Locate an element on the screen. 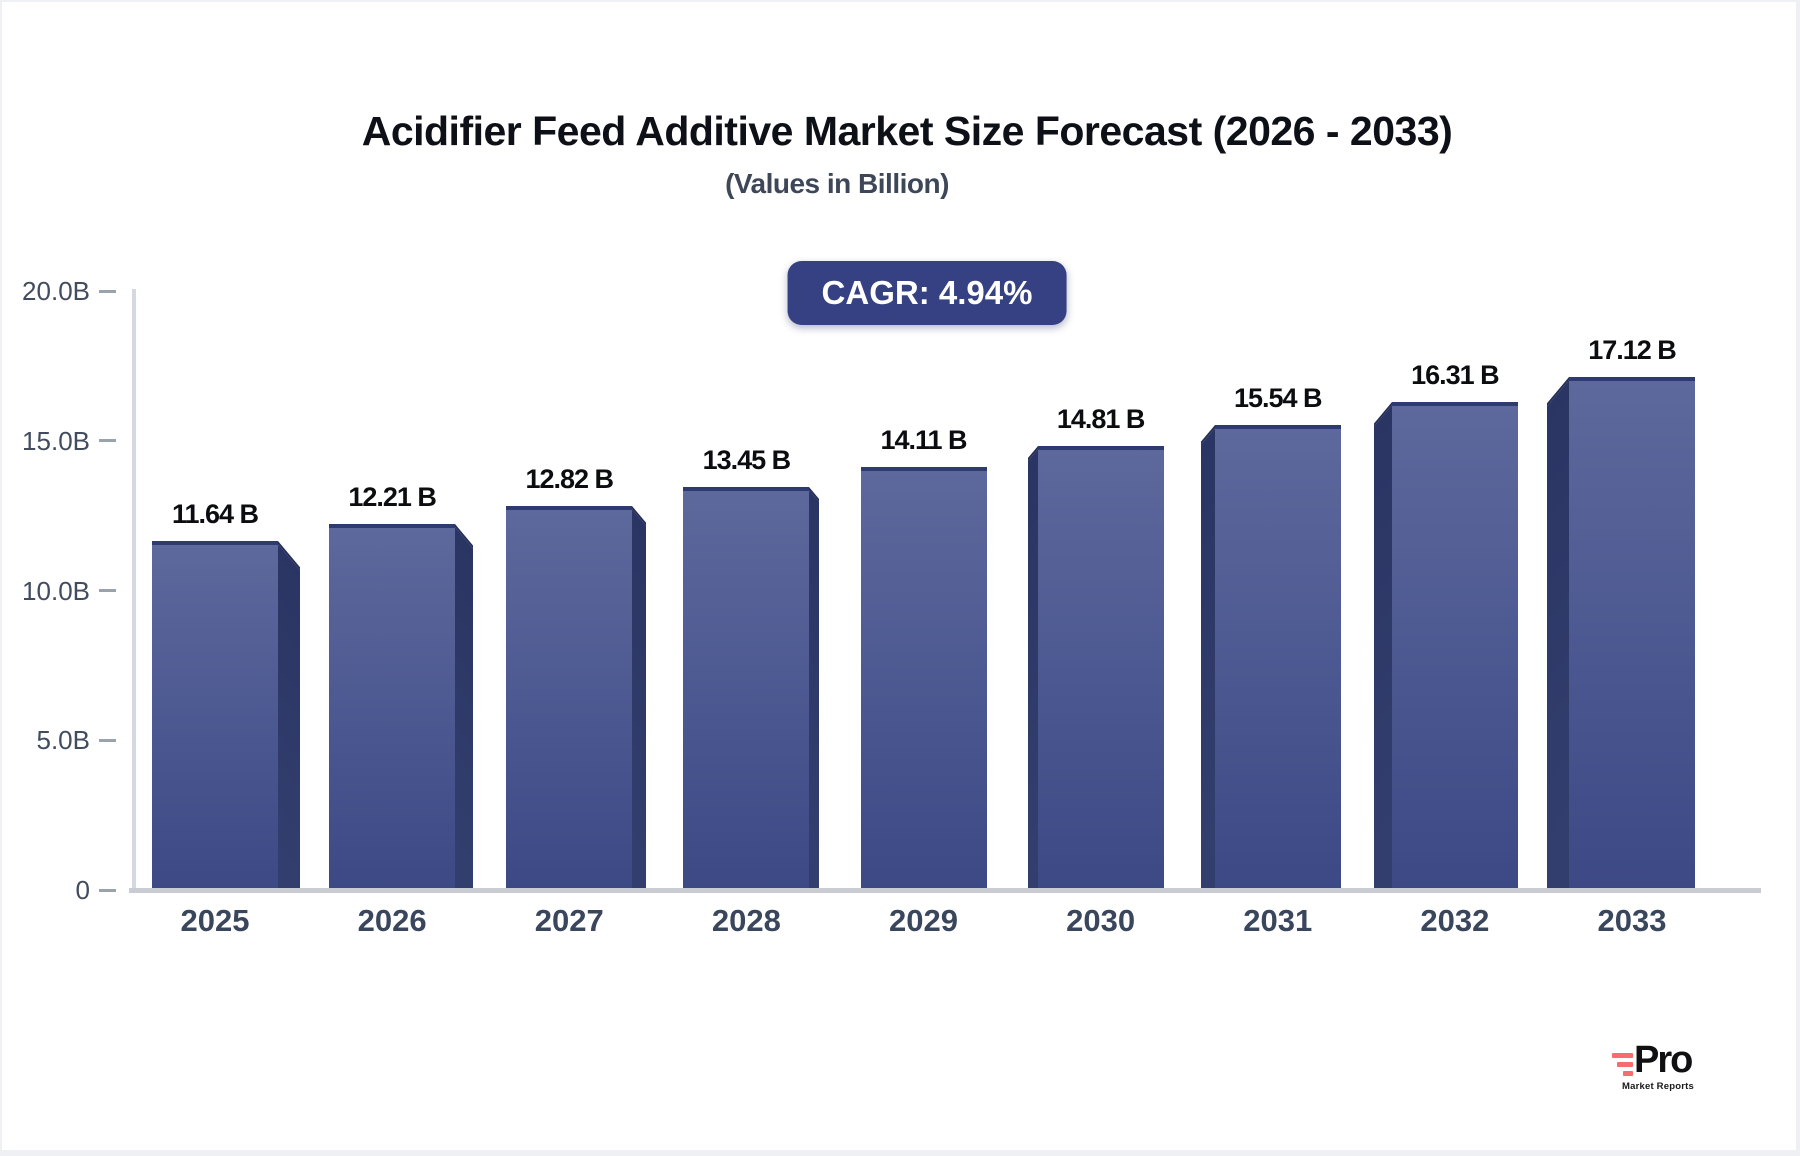 This screenshot has height=1156, width=1800. chart-subtitle: (Values in Billion) is located at coordinates (837, 183).